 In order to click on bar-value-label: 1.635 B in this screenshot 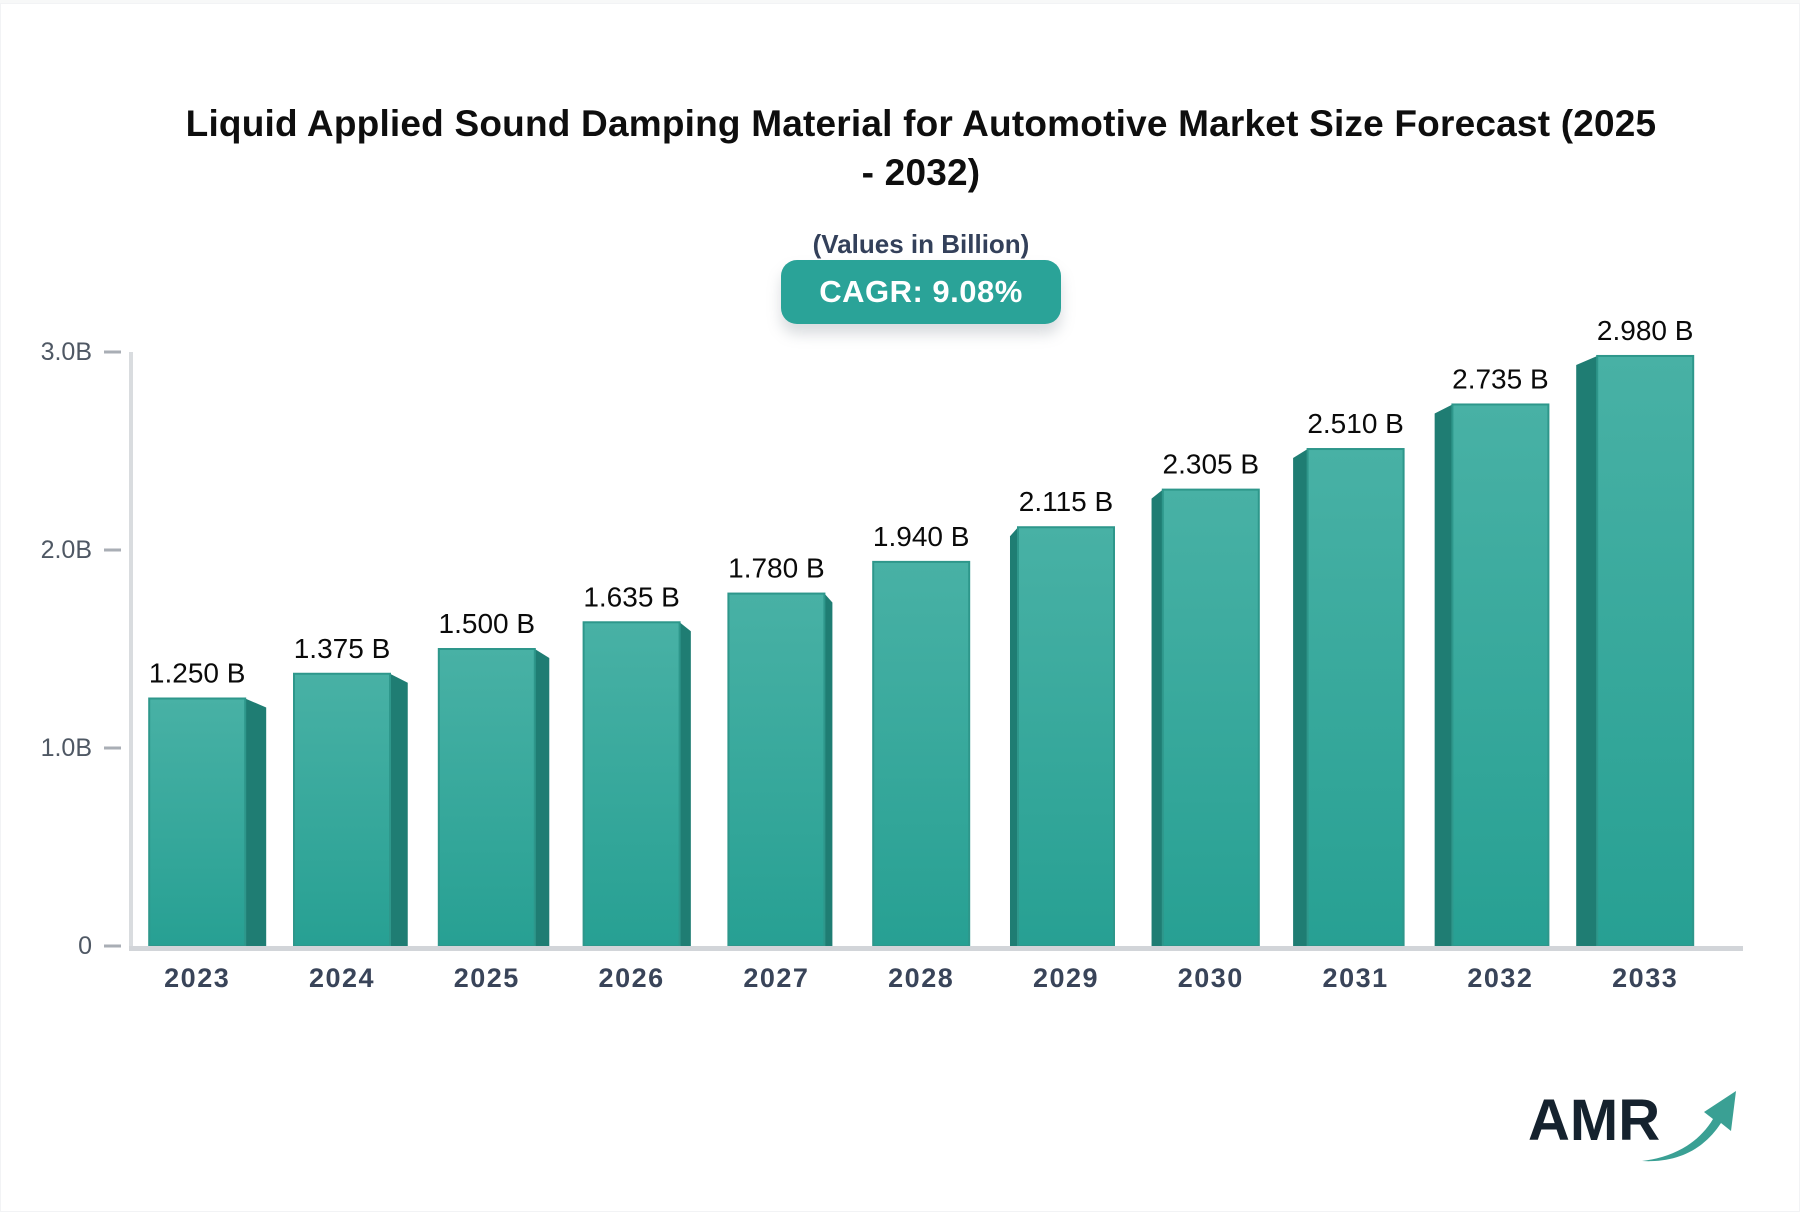, I will do `click(631, 596)`.